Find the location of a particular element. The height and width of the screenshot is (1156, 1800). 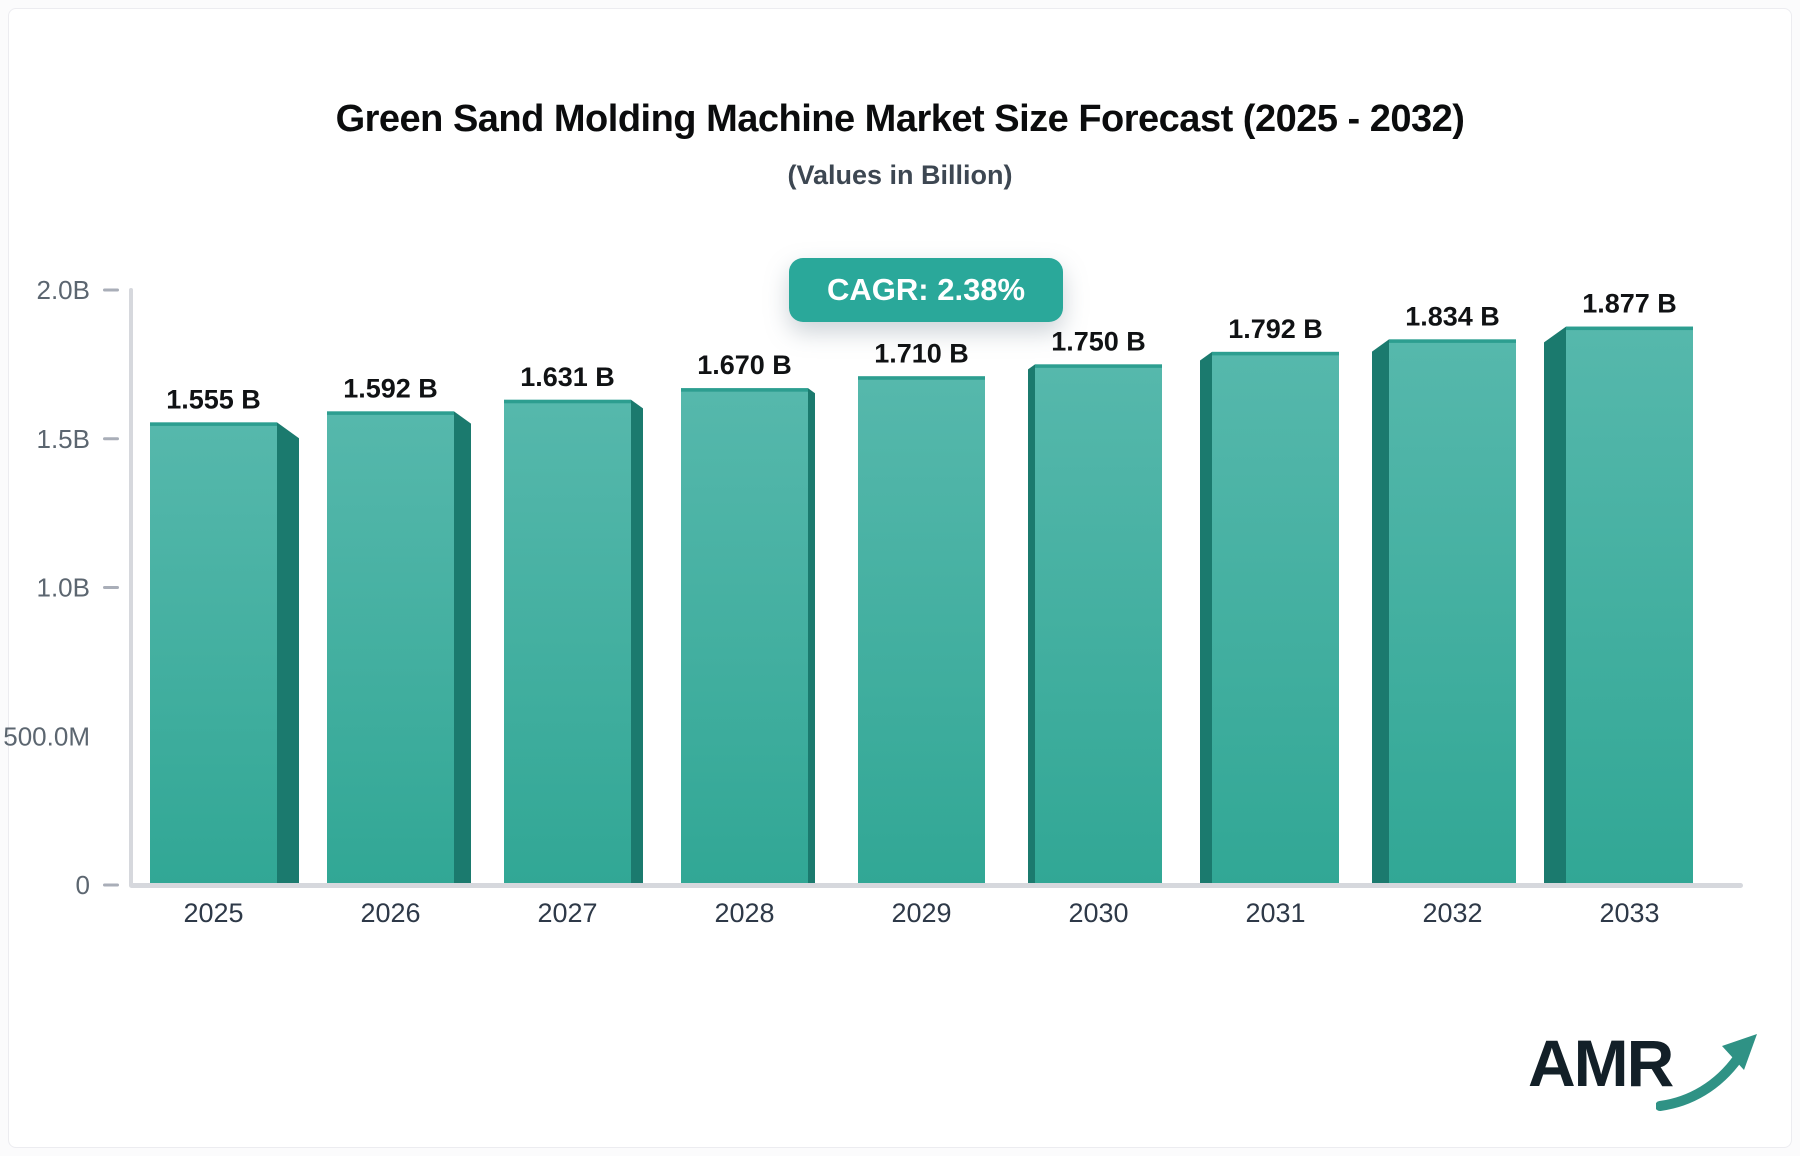

bar-value-label: 1.631 B is located at coordinates (567, 377).